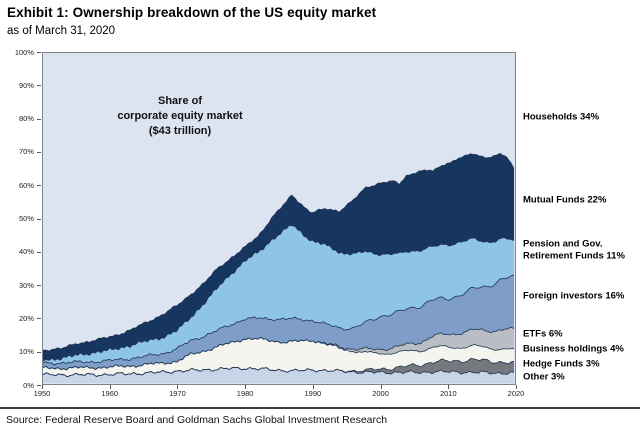 Image resolution: width=640 pixels, height=441 pixels. What do you see at coordinates (320, 408) in the screenshot?
I see `source-divider` at bounding box center [320, 408].